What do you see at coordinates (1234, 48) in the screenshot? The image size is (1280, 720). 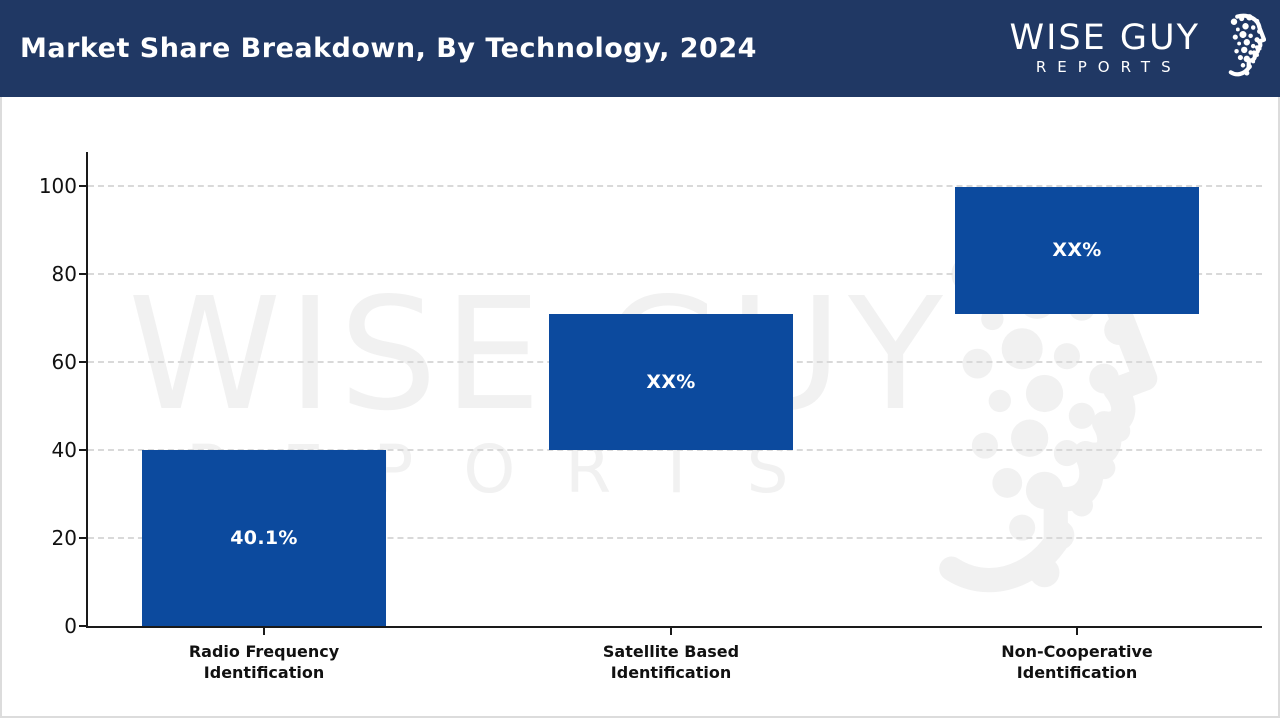 I see `brand-face-icon` at bounding box center [1234, 48].